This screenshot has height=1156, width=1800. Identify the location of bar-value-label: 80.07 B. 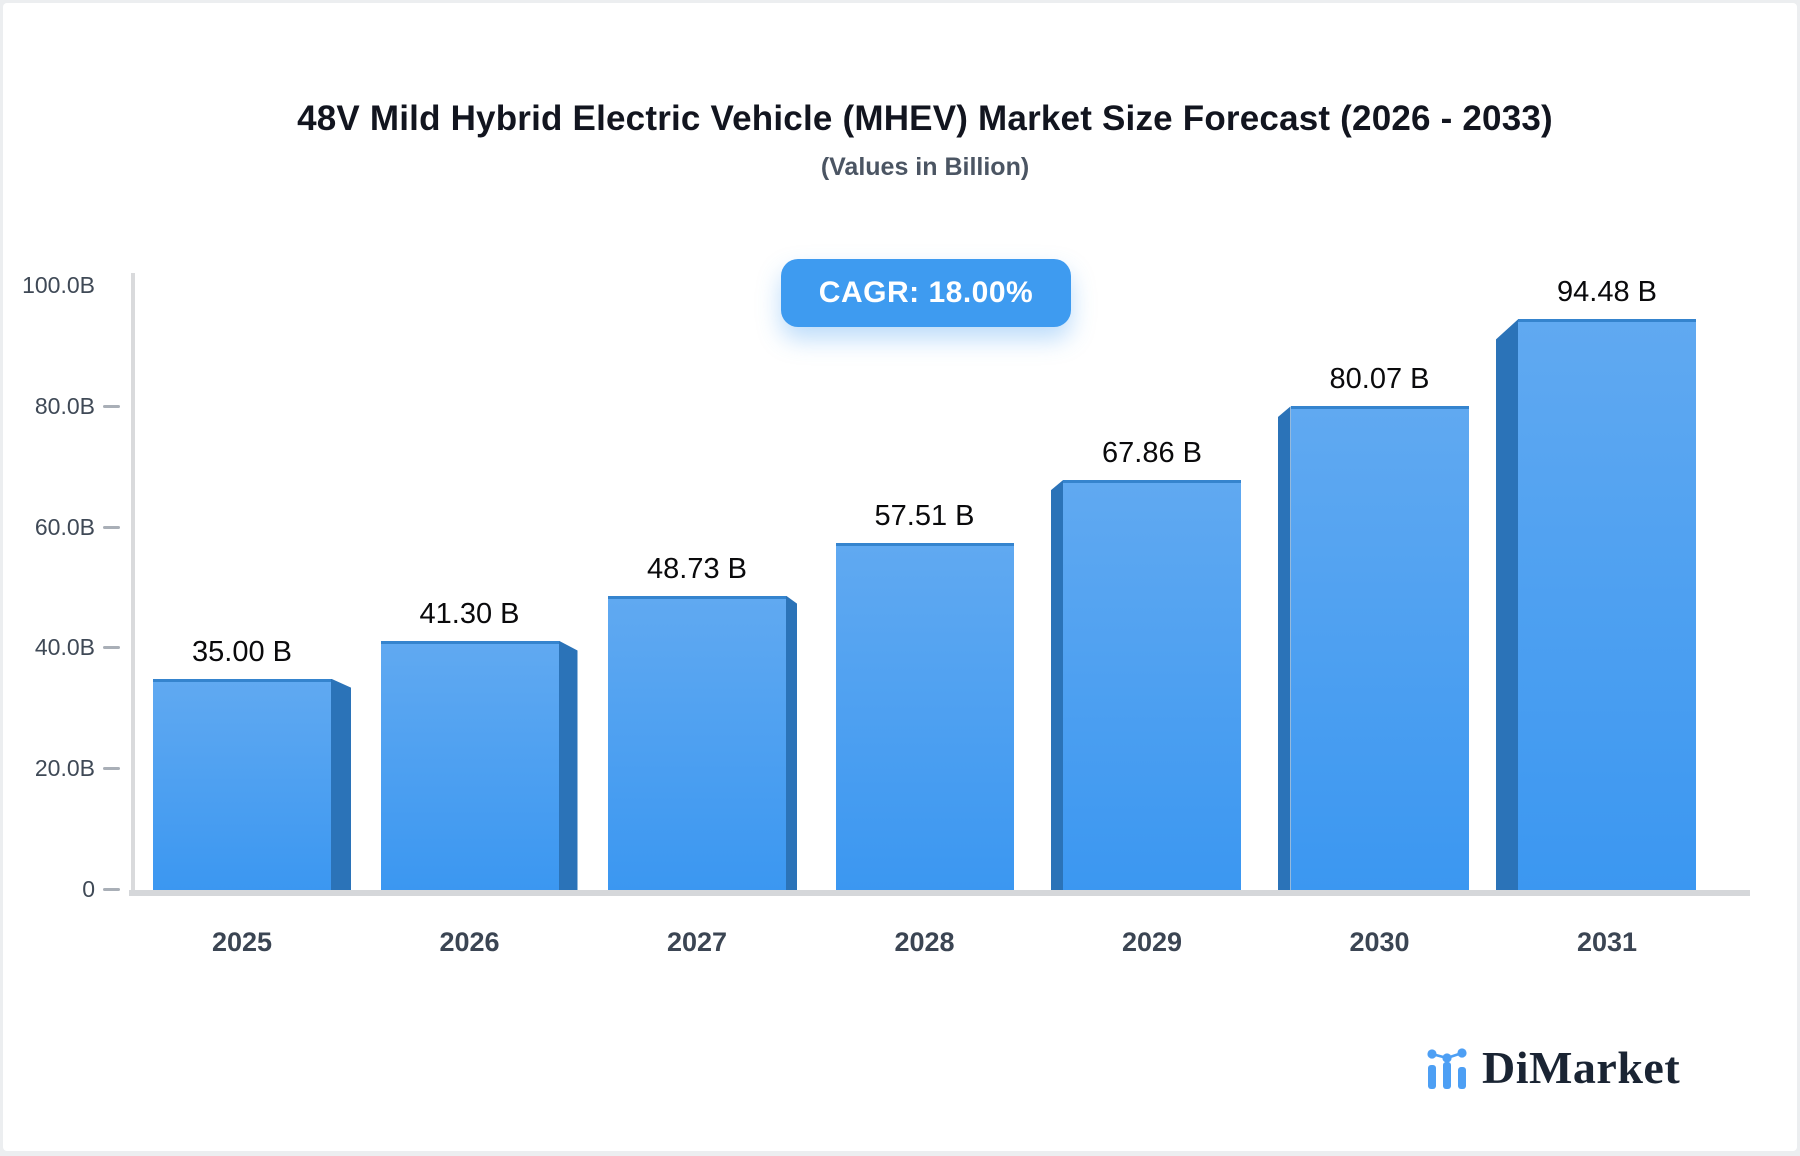
(1379, 379).